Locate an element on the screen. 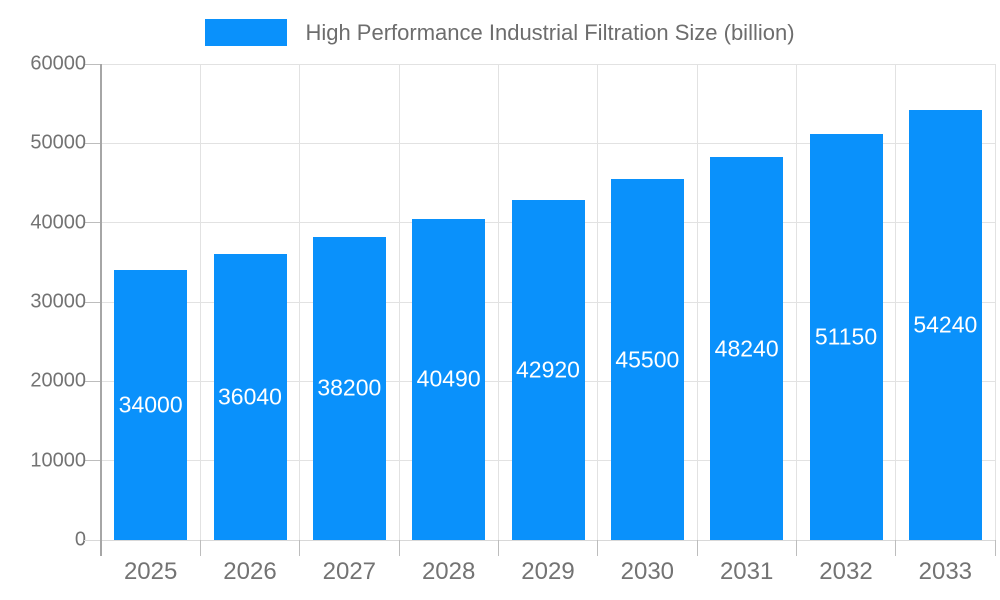 The height and width of the screenshot is (600, 1000). bar-value-label: 36040 is located at coordinates (250, 396).